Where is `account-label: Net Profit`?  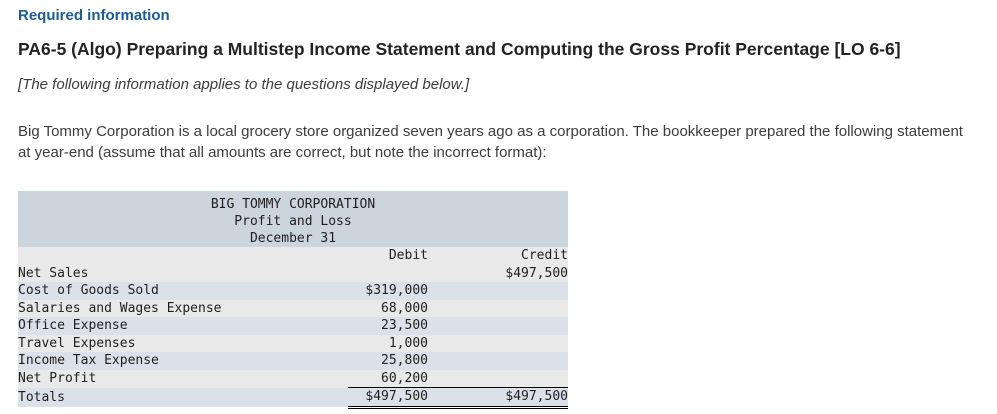 account-label: Net Profit is located at coordinates (57, 378).